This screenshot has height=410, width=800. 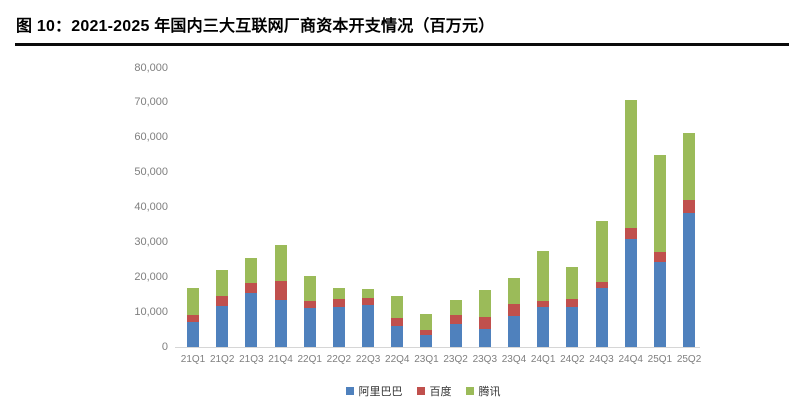 What do you see at coordinates (455, 359) in the screenshot?
I see `x-axis-label: 23Q2` at bounding box center [455, 359].